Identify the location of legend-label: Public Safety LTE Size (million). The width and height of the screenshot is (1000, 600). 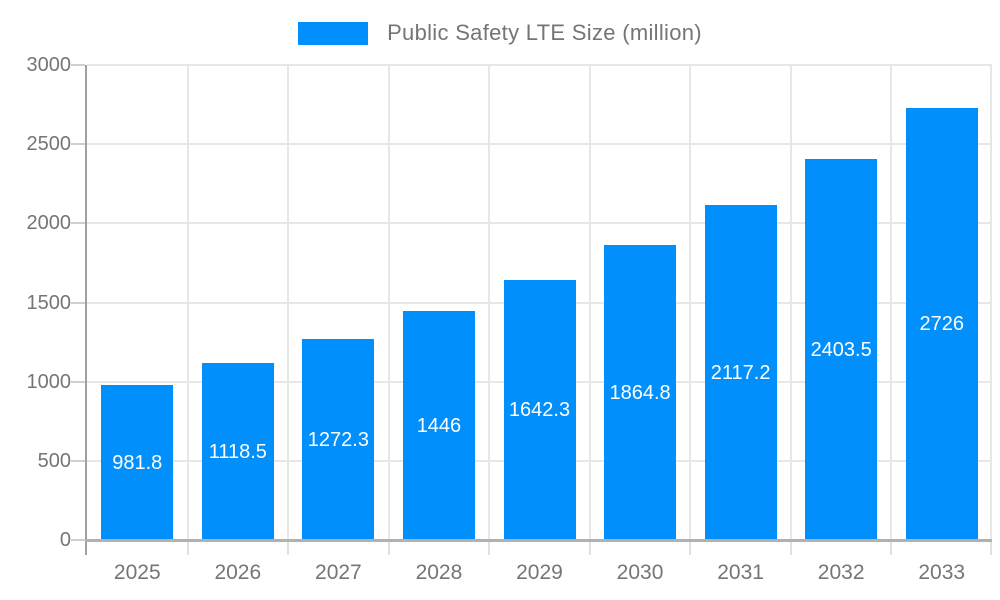
(544, 32).